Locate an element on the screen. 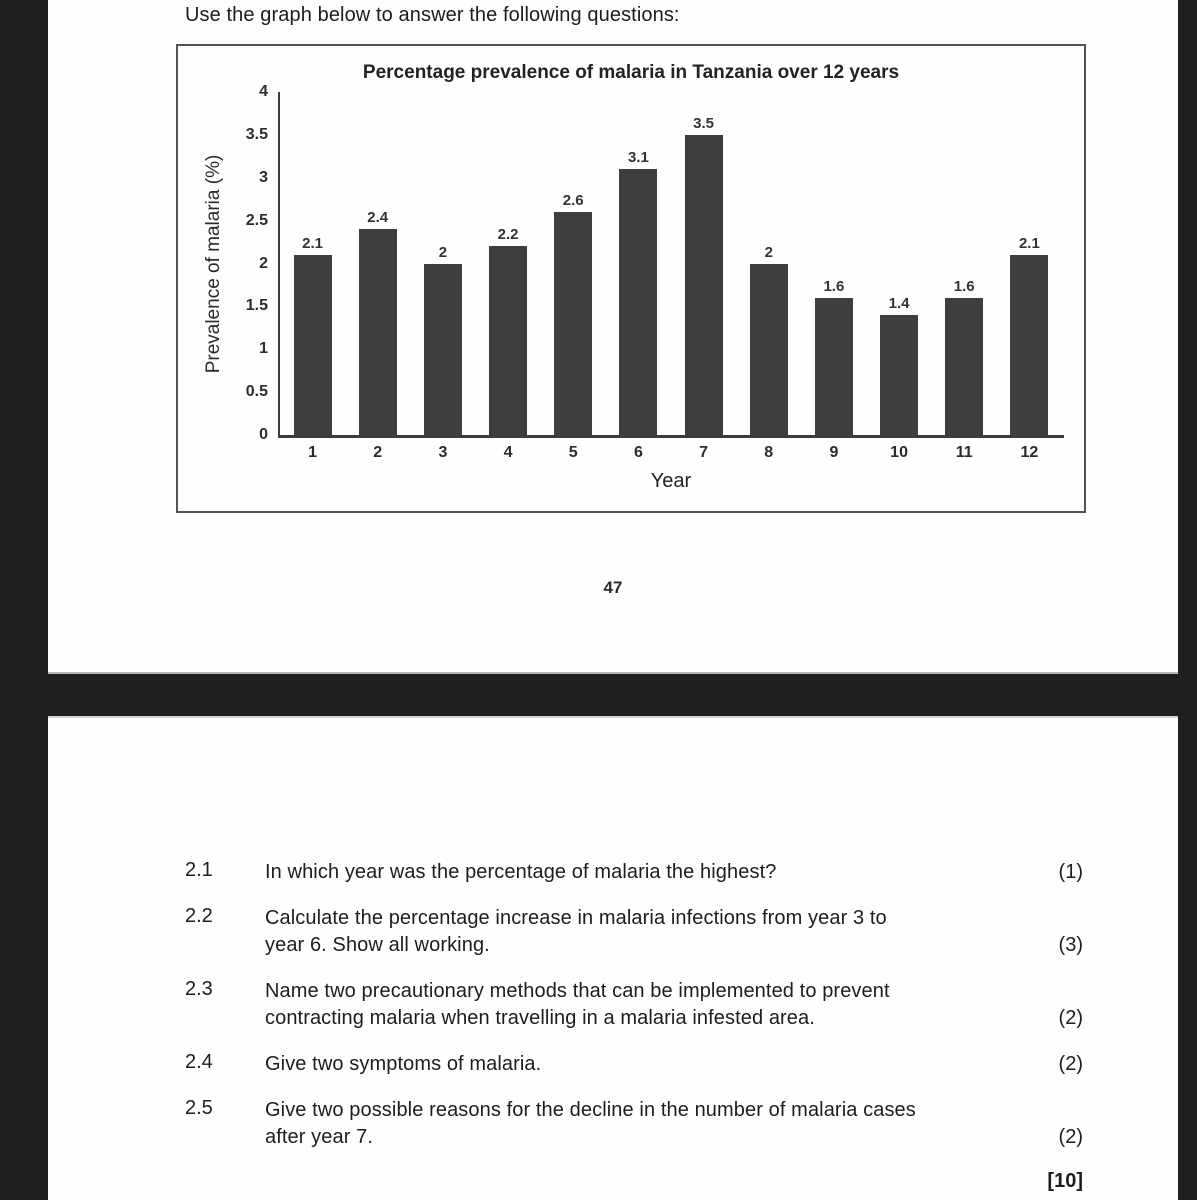 The image size is (1197, 1200). question-text: Give two symptoms of malaria. is located at coordinates (624, 1064).